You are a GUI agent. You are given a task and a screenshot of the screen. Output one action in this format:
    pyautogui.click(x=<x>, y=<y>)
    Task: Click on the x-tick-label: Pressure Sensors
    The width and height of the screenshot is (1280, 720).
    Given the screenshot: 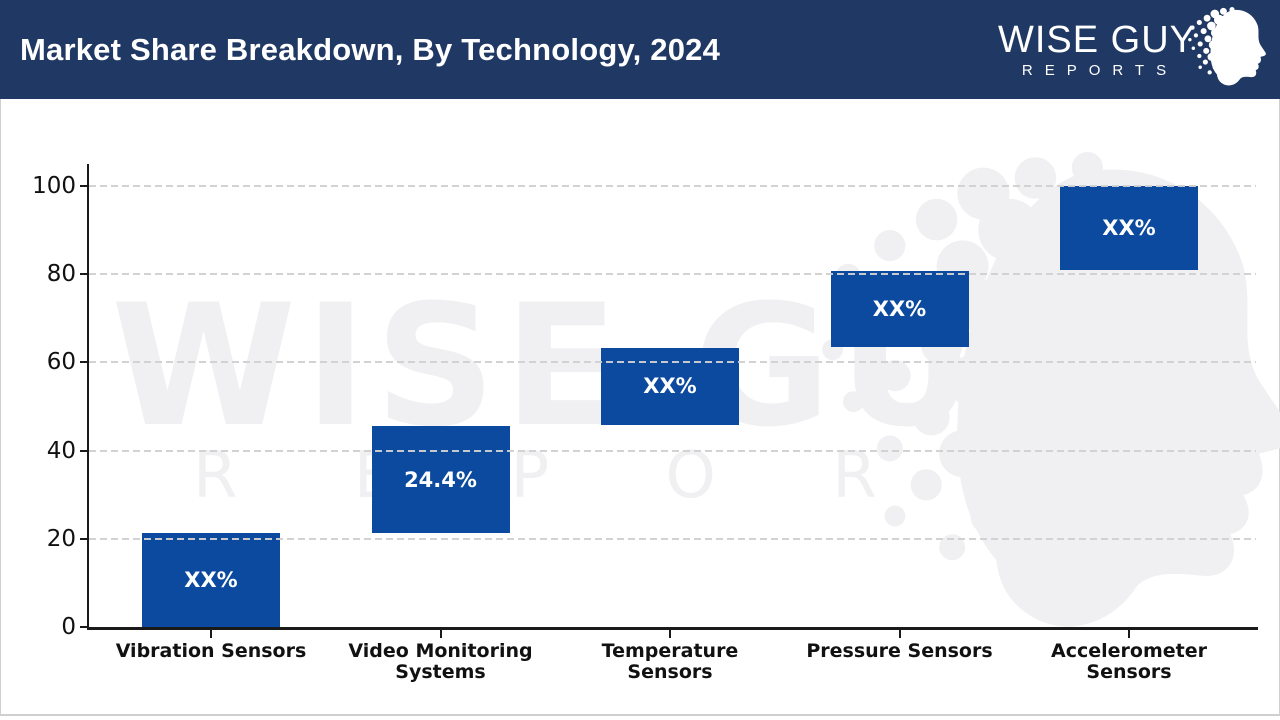 What is the action you would take?
    pyautogui.click(x=900, y=651)
    